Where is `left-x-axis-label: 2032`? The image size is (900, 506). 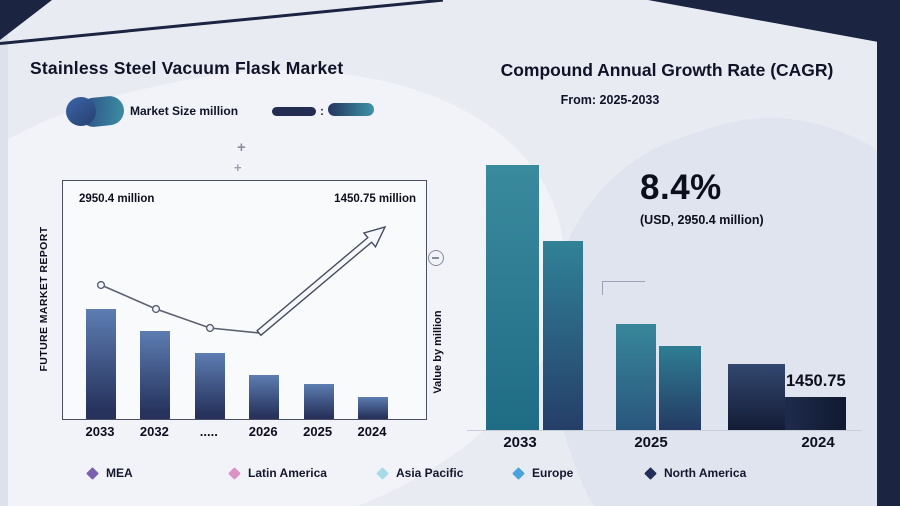
left-x-axis-label: 2032 is located at coordinates (154, 431).